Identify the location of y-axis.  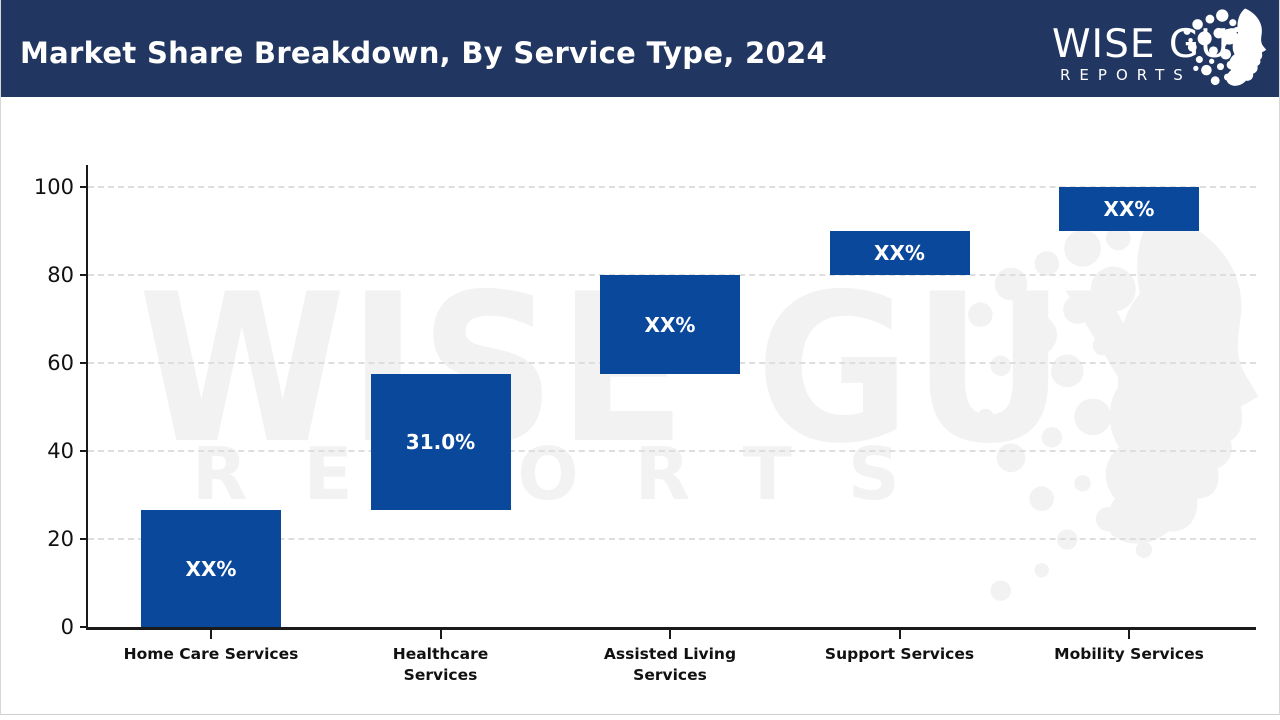
(87, 397).